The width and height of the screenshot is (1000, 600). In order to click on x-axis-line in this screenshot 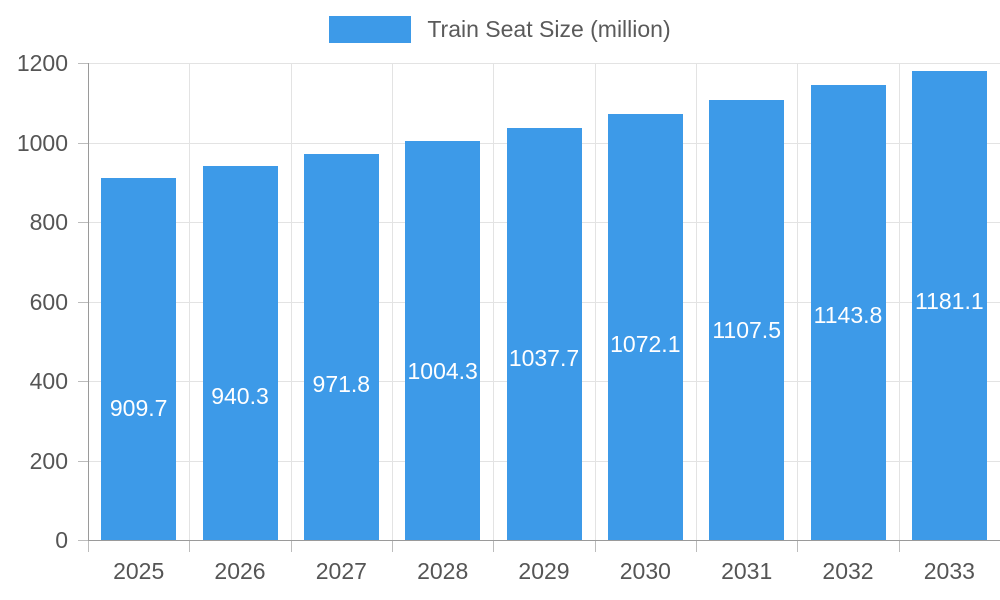, I will do `click(544, 540)`.